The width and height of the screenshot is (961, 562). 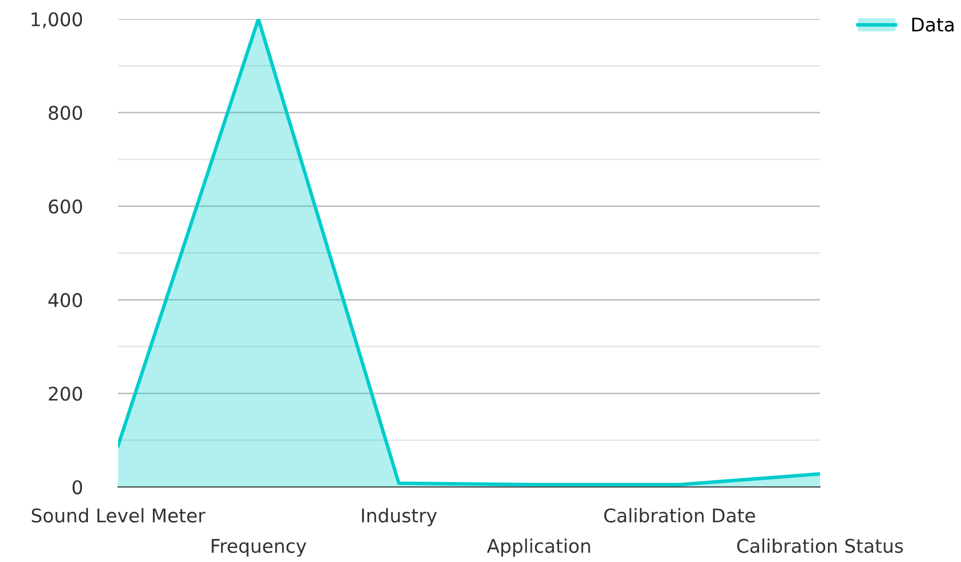 What do you see at coordinates (820, 545) in the screenshot?
I see `x-tick-label: Calibration Status` at bounding box center [820, 545].